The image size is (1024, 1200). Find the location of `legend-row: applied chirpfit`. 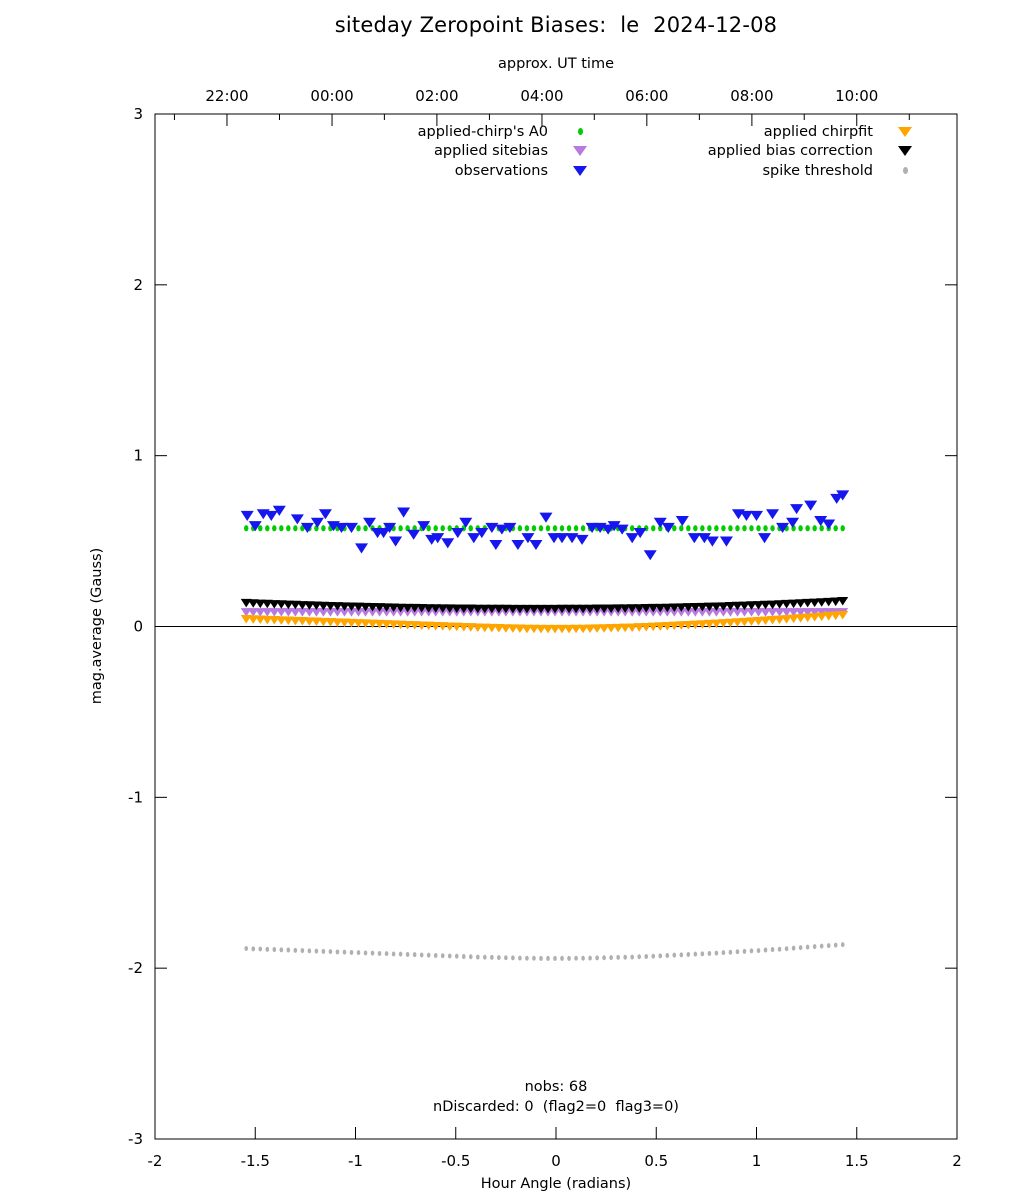

legend-row: applied chirpfit is located at coordinates (743, 132).